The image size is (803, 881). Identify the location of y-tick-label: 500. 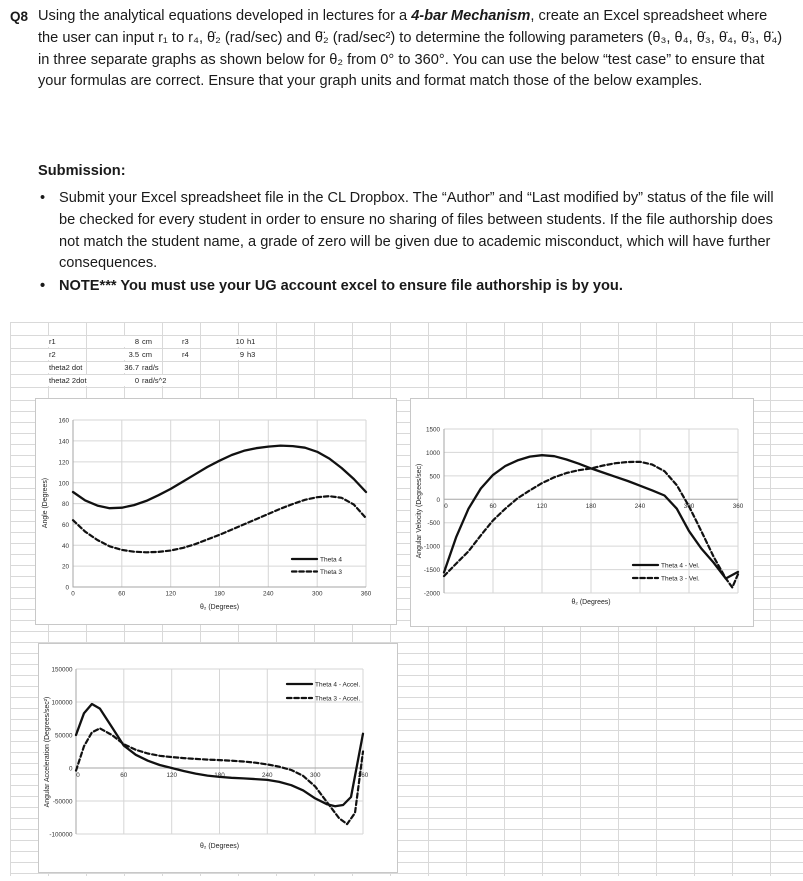
(434, 476).